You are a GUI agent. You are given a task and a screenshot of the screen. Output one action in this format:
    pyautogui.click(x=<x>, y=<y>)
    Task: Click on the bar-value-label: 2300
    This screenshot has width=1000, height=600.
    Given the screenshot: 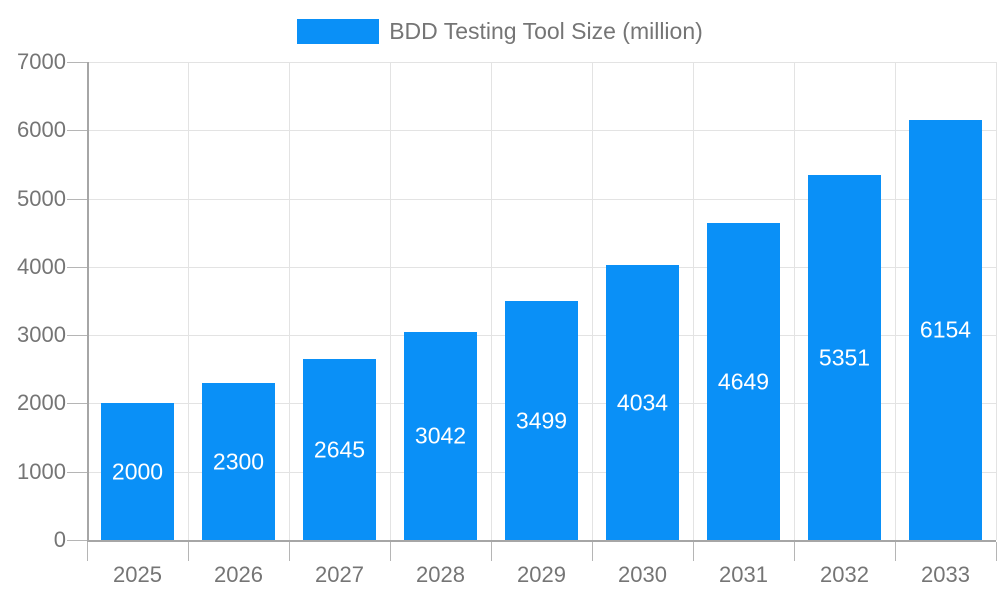 What is the action you would take?
    pyautogui.click(x=238, y=461)
    